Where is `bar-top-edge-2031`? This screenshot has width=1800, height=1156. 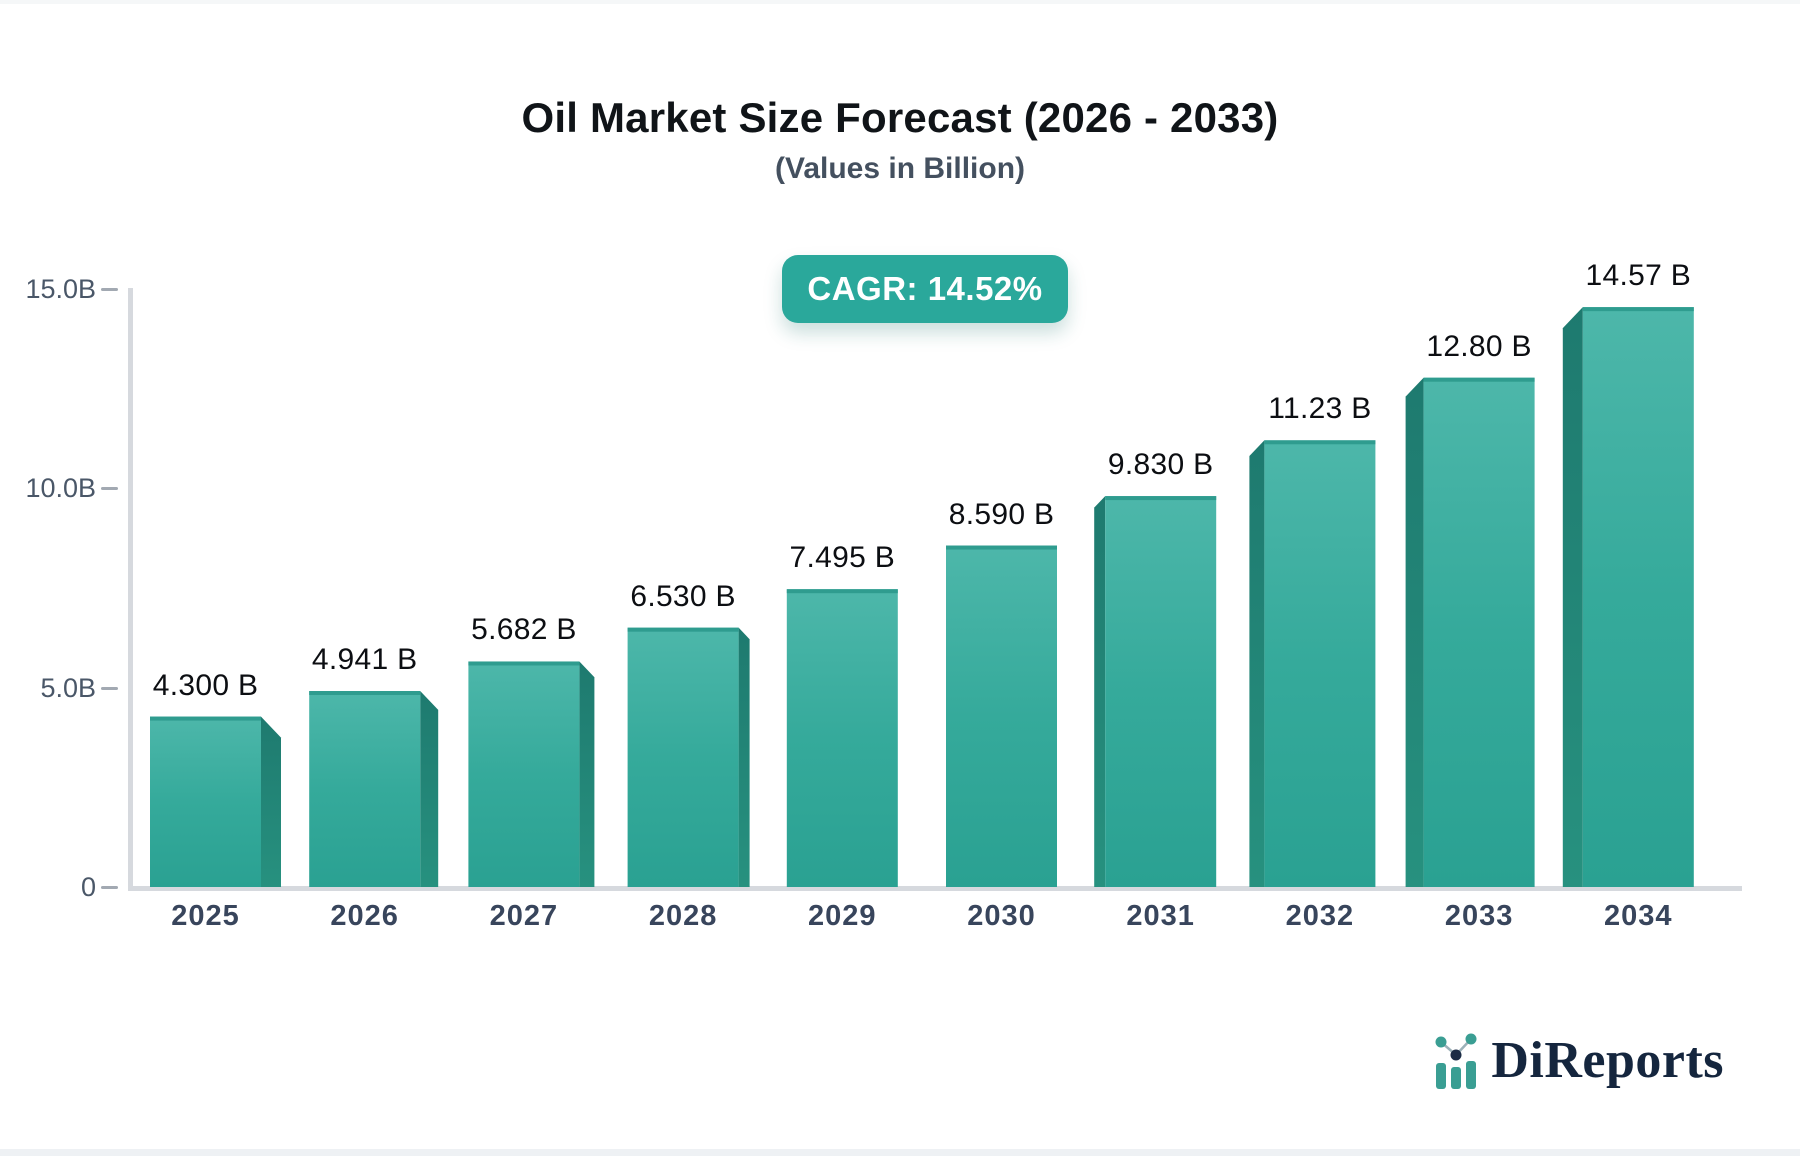 bar-top-edge-2031 is located at coordinates (1161, 498).